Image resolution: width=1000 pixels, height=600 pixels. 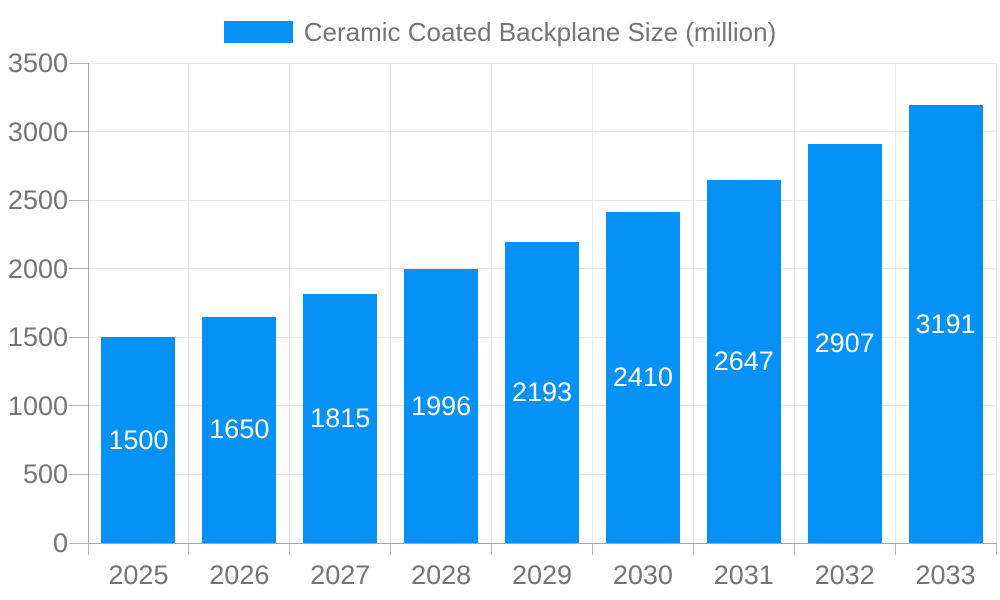 I want to click on x-axis-line, so click(x=542, y=543).